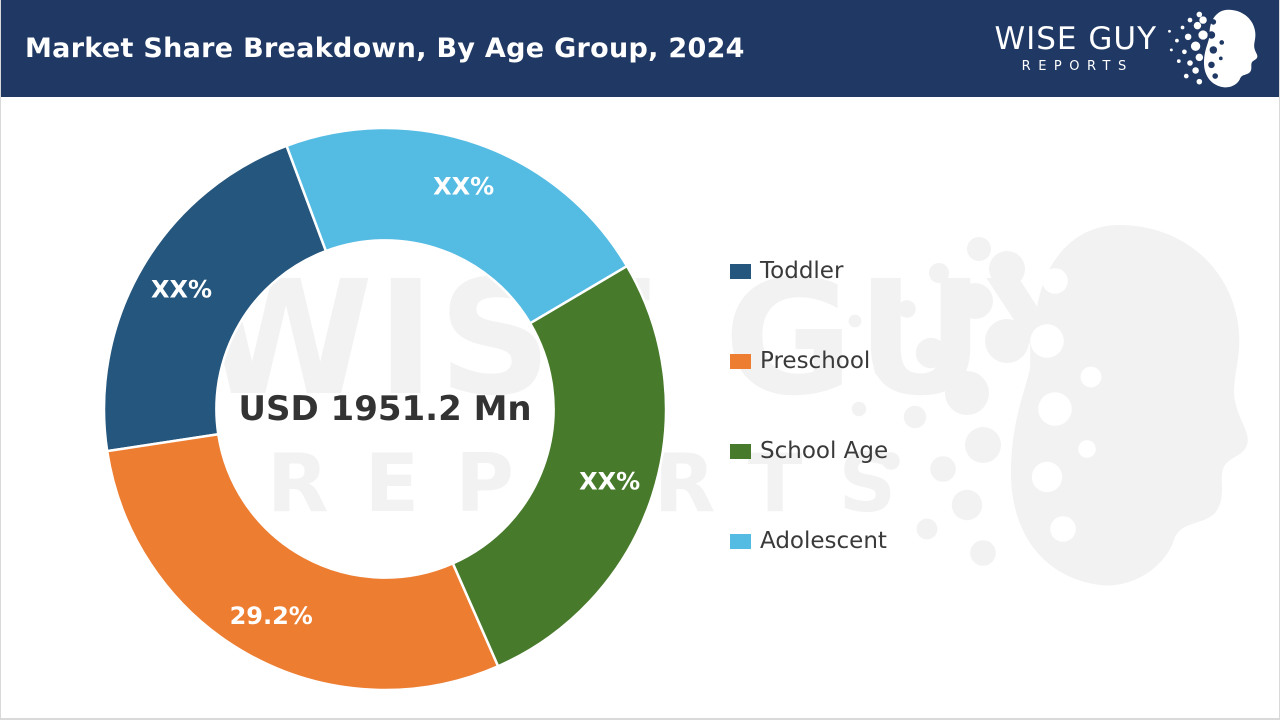  I want to click on brand-logo-text: WISE GUY REPORTS, so click(1075, 47).